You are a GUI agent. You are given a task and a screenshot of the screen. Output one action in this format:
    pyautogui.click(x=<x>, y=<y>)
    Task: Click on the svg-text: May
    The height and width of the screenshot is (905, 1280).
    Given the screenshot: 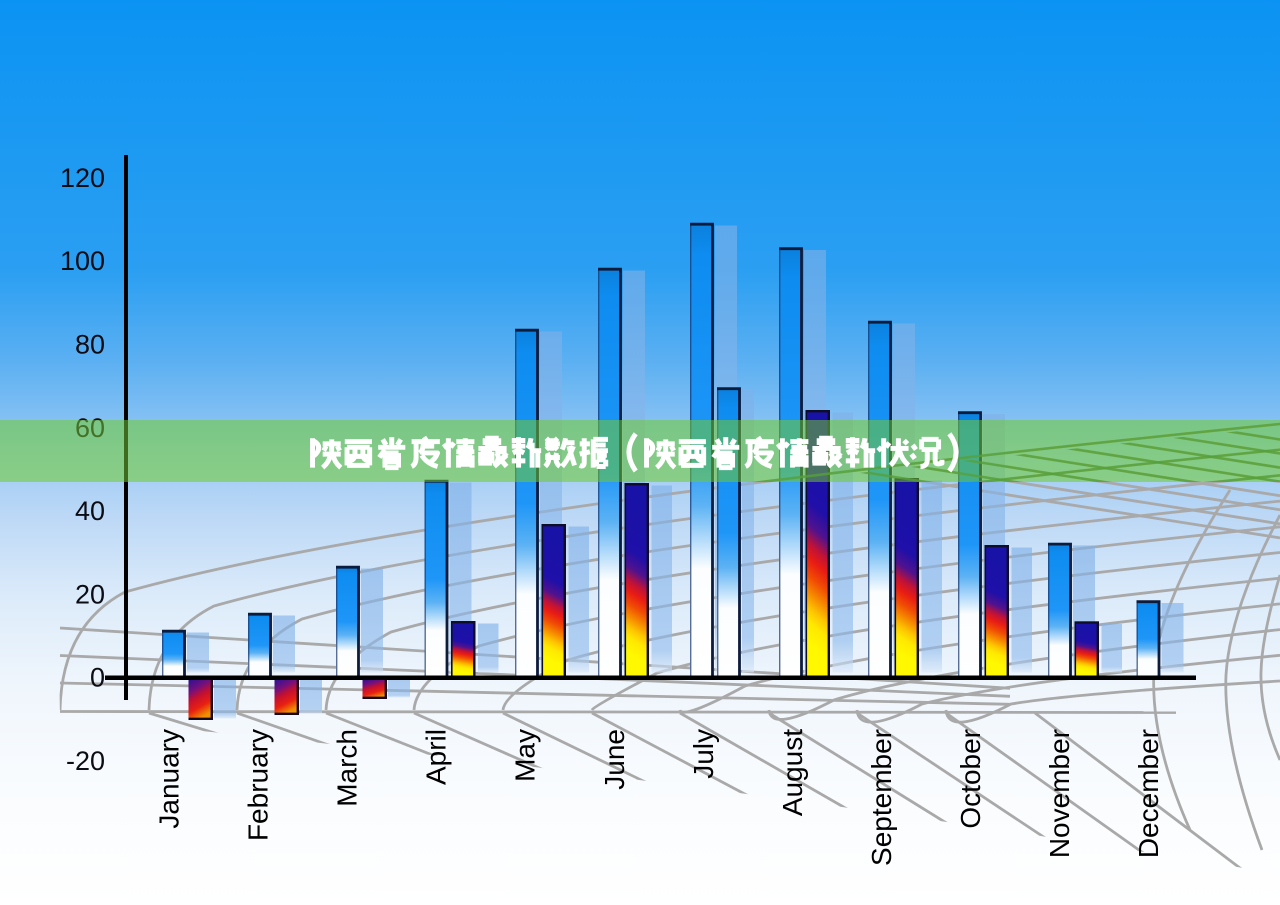 What is the action you would take?
    pyautogui.click(x=525, y=755)
    